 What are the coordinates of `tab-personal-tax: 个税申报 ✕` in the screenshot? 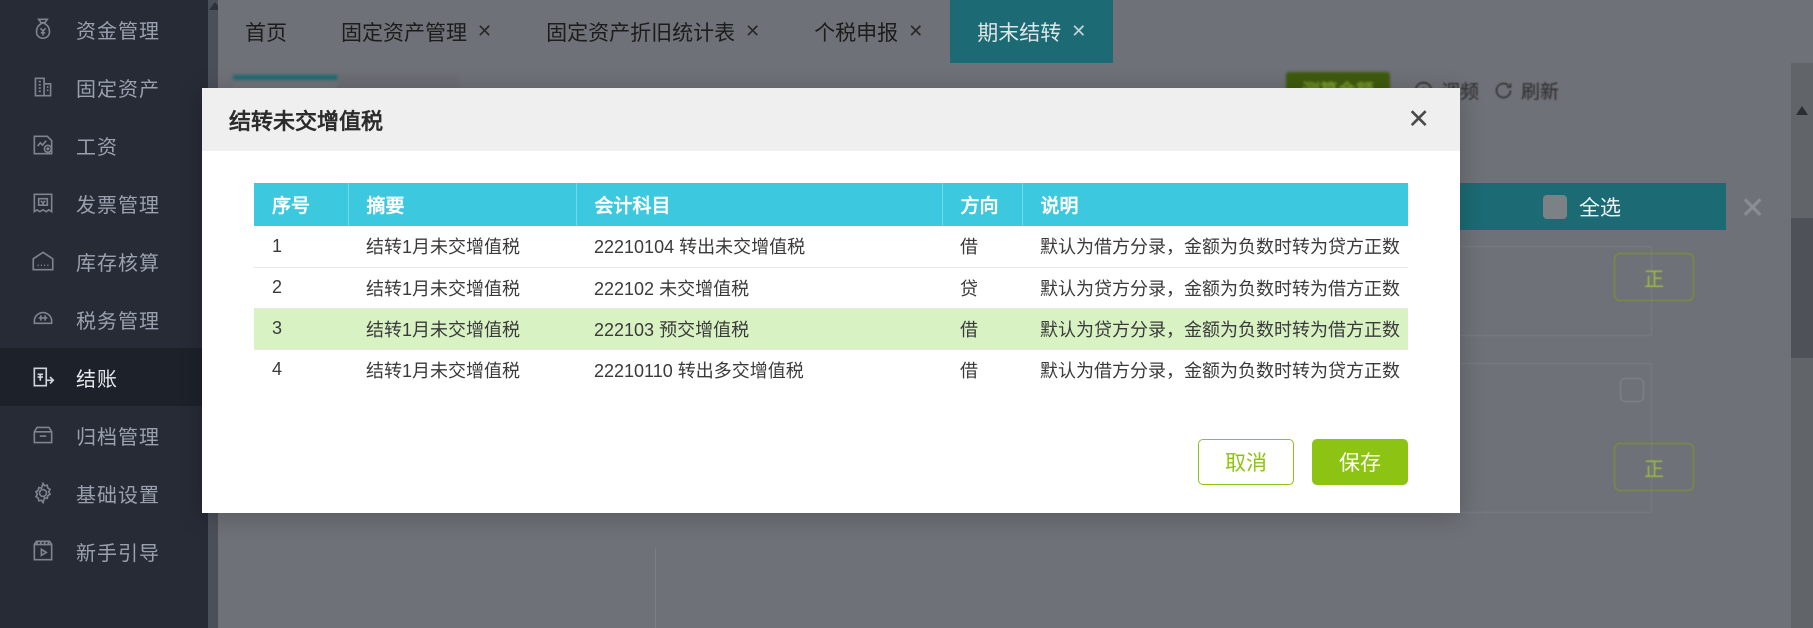 It's located at (868, 31).